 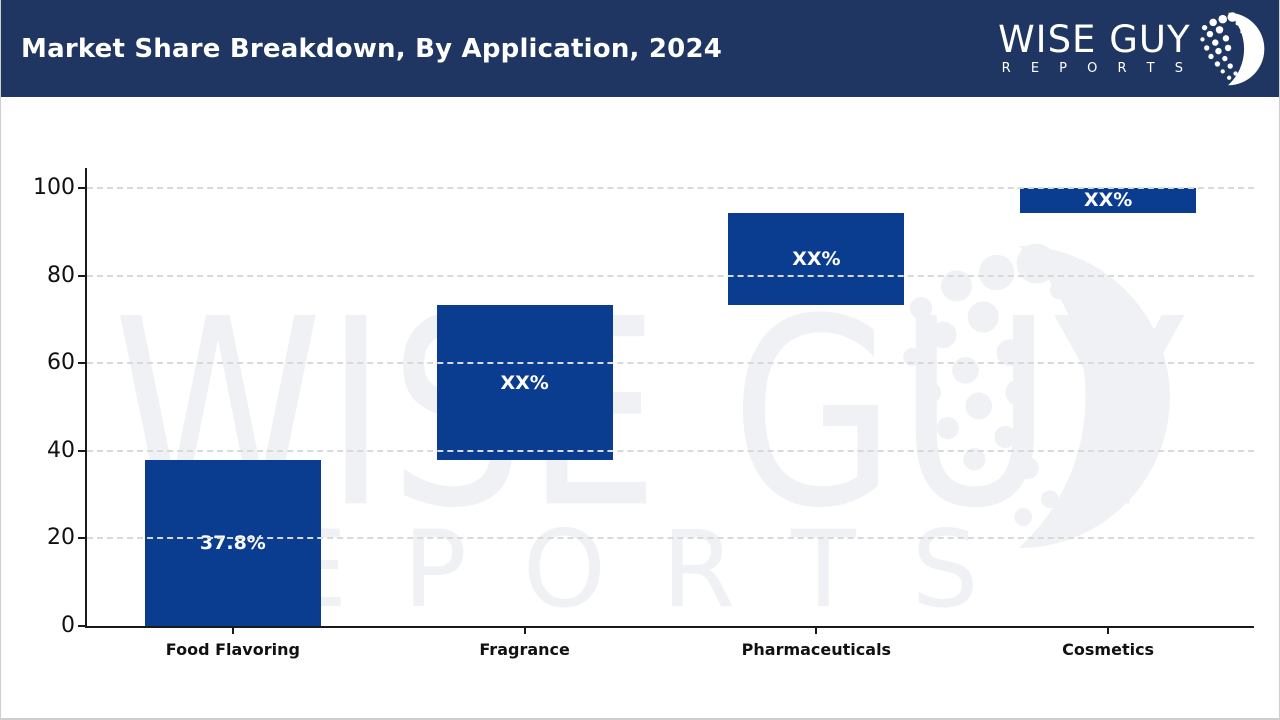 I want to click on bar-pharmaceuticals: XX%, so click(x=816, y=259).